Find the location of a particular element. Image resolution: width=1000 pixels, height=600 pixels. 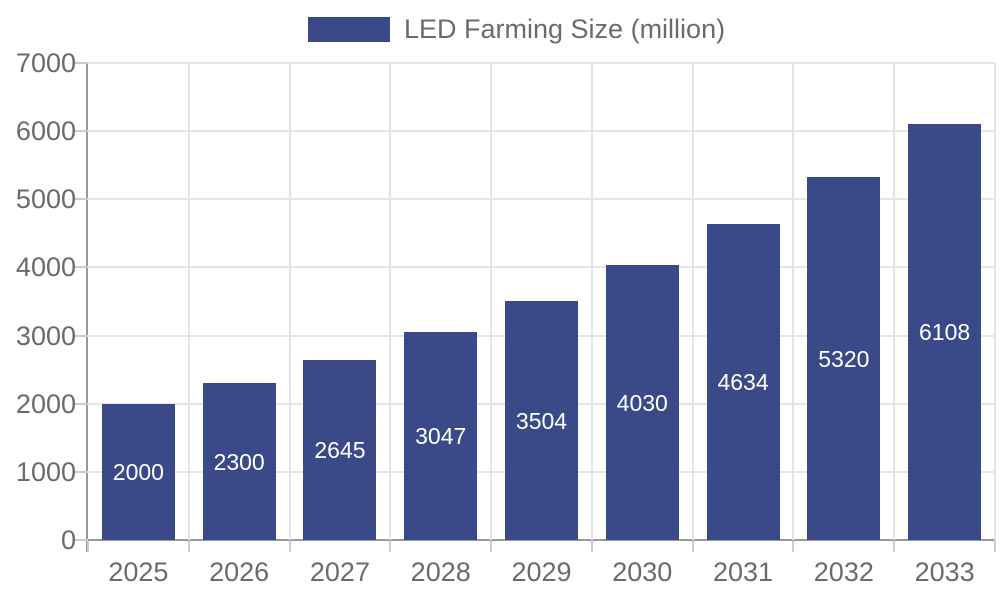

bar-value-label: 3504 is located at coordinates (541, 420).